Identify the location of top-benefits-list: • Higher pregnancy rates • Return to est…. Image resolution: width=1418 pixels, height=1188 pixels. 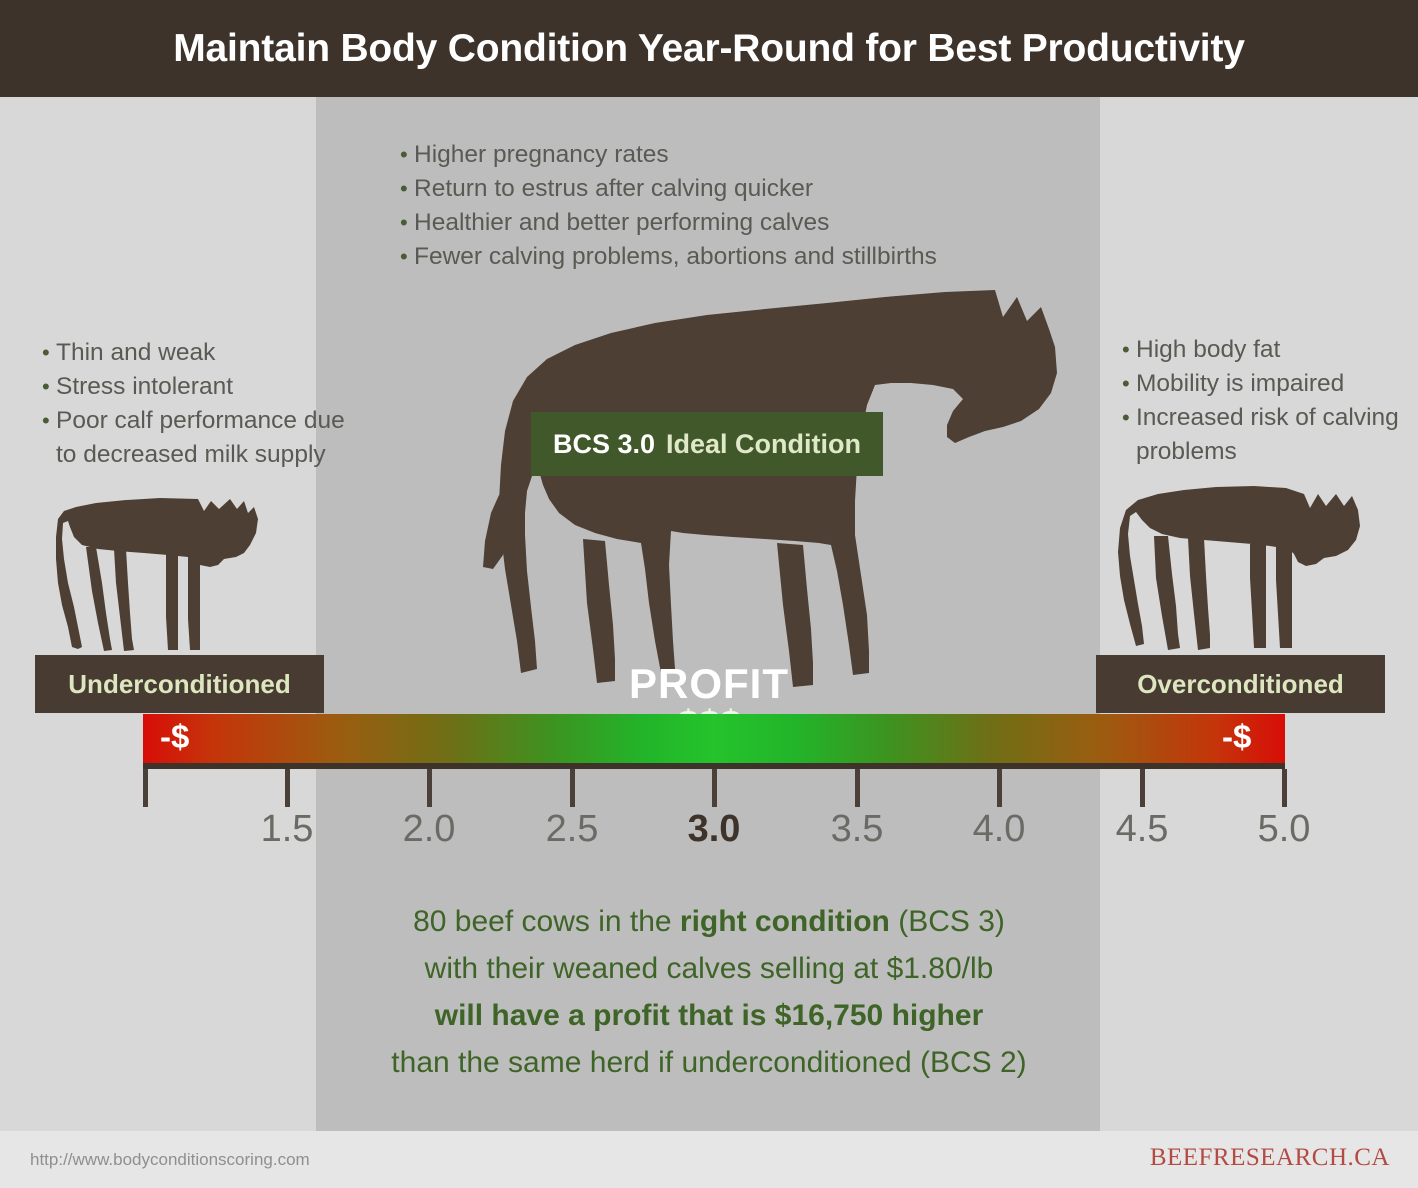
(730, 206).